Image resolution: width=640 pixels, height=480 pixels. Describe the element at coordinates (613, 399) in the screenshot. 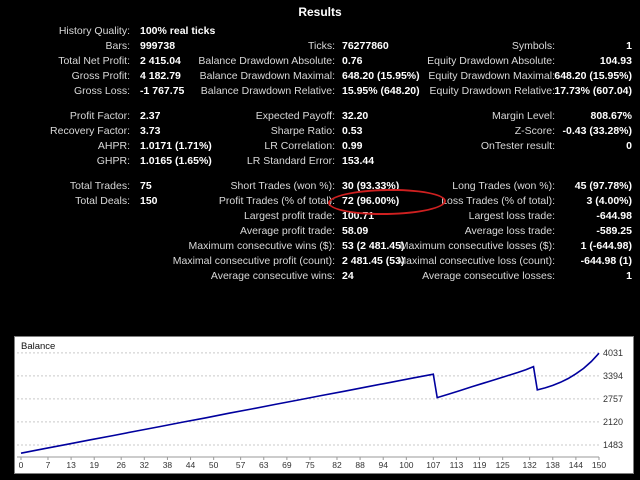

I see `y-axis-label: 2757` at that location.